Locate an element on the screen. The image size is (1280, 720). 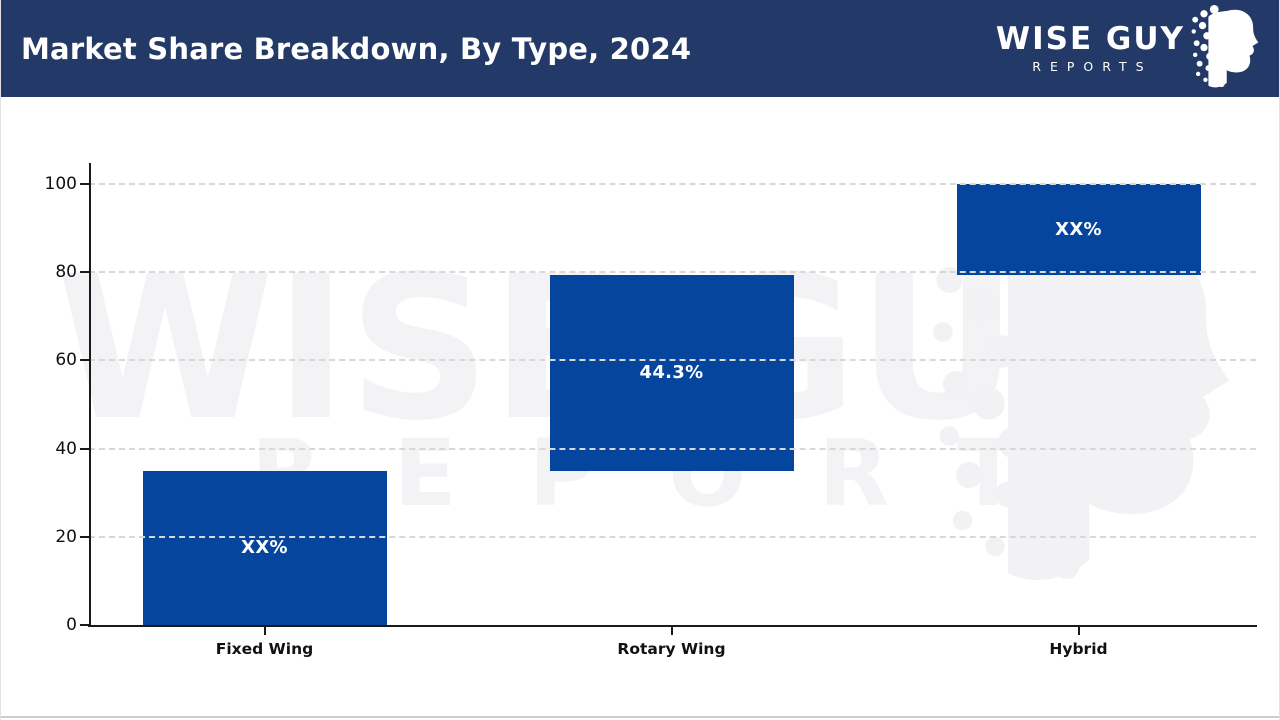
x-tick-label: Hybrid is located at coordinates (1078, 649).